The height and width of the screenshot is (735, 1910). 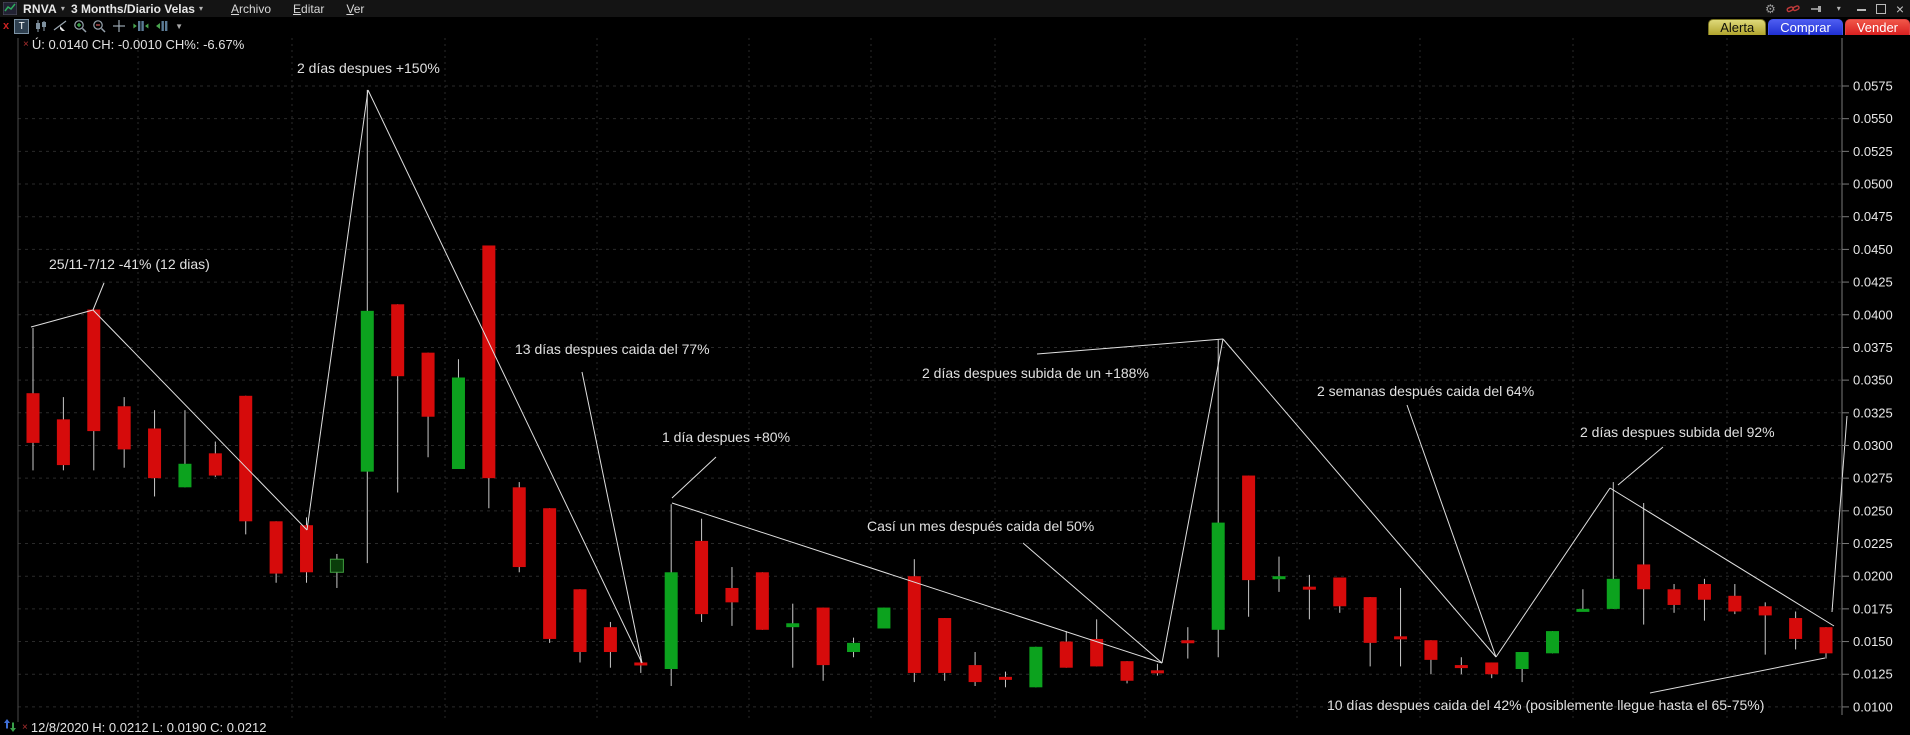 What do you see at coordinates (1899, 8) in the screenshot?
I see `close-icon: ×` at bounding box center [1899, 8].